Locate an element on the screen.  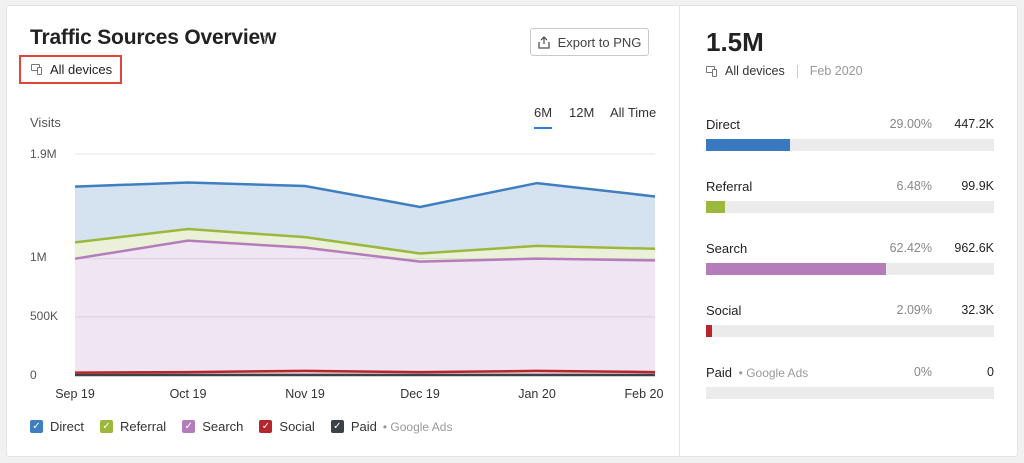
page-title: Traffic Sources Overview is located at coordinates (153, 37).